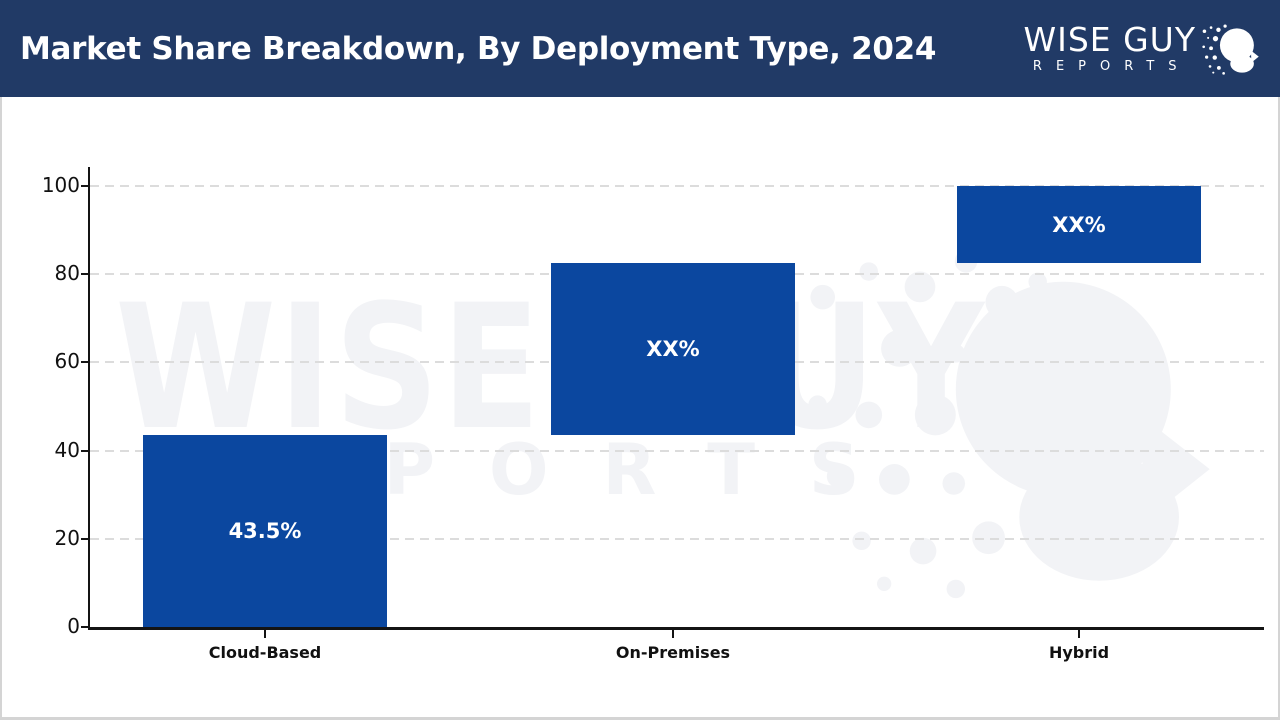 The image size is (1280, 720). I want to click on x-tick-label-0: Cloud-Based, so click(265, 652).